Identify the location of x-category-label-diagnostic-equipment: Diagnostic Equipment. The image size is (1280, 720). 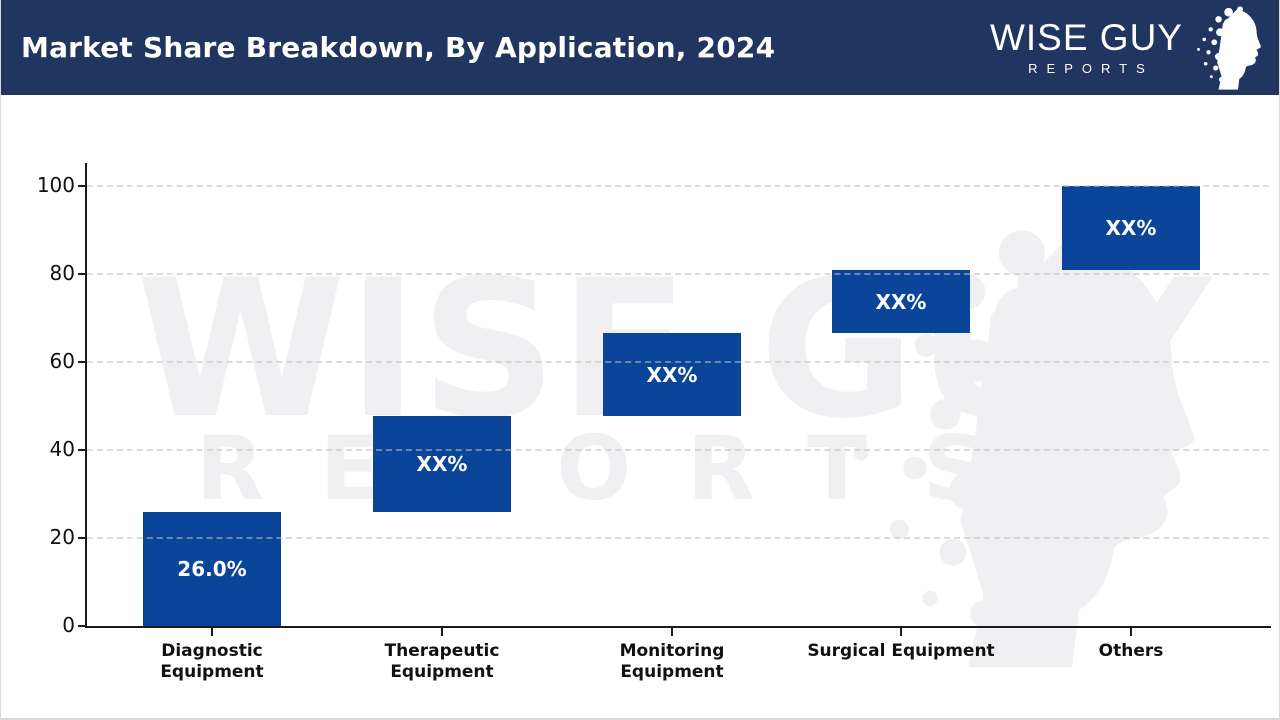
(212, 662).